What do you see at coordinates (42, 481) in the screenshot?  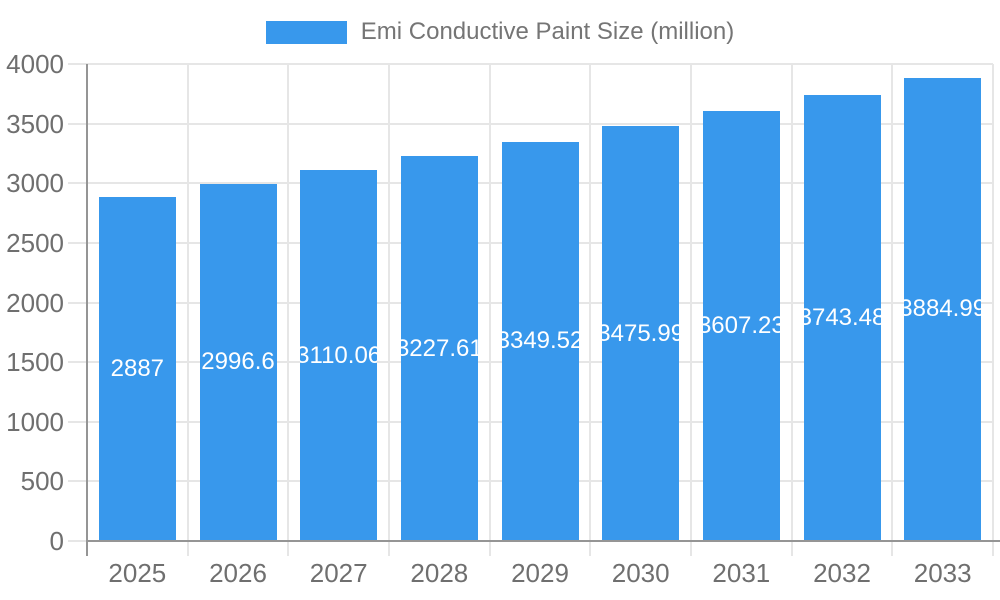 I see `y-axis-label: 500` at bounding box center [42, 481].